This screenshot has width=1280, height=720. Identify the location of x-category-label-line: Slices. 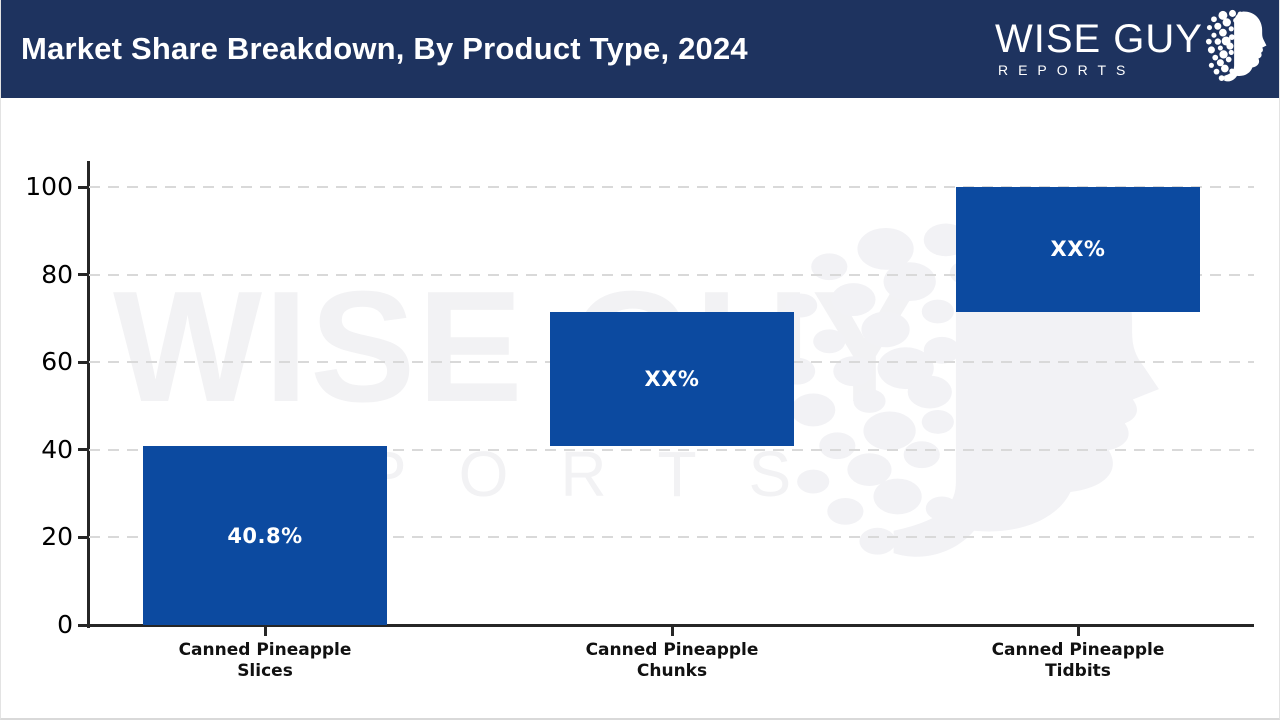
(265, 671).